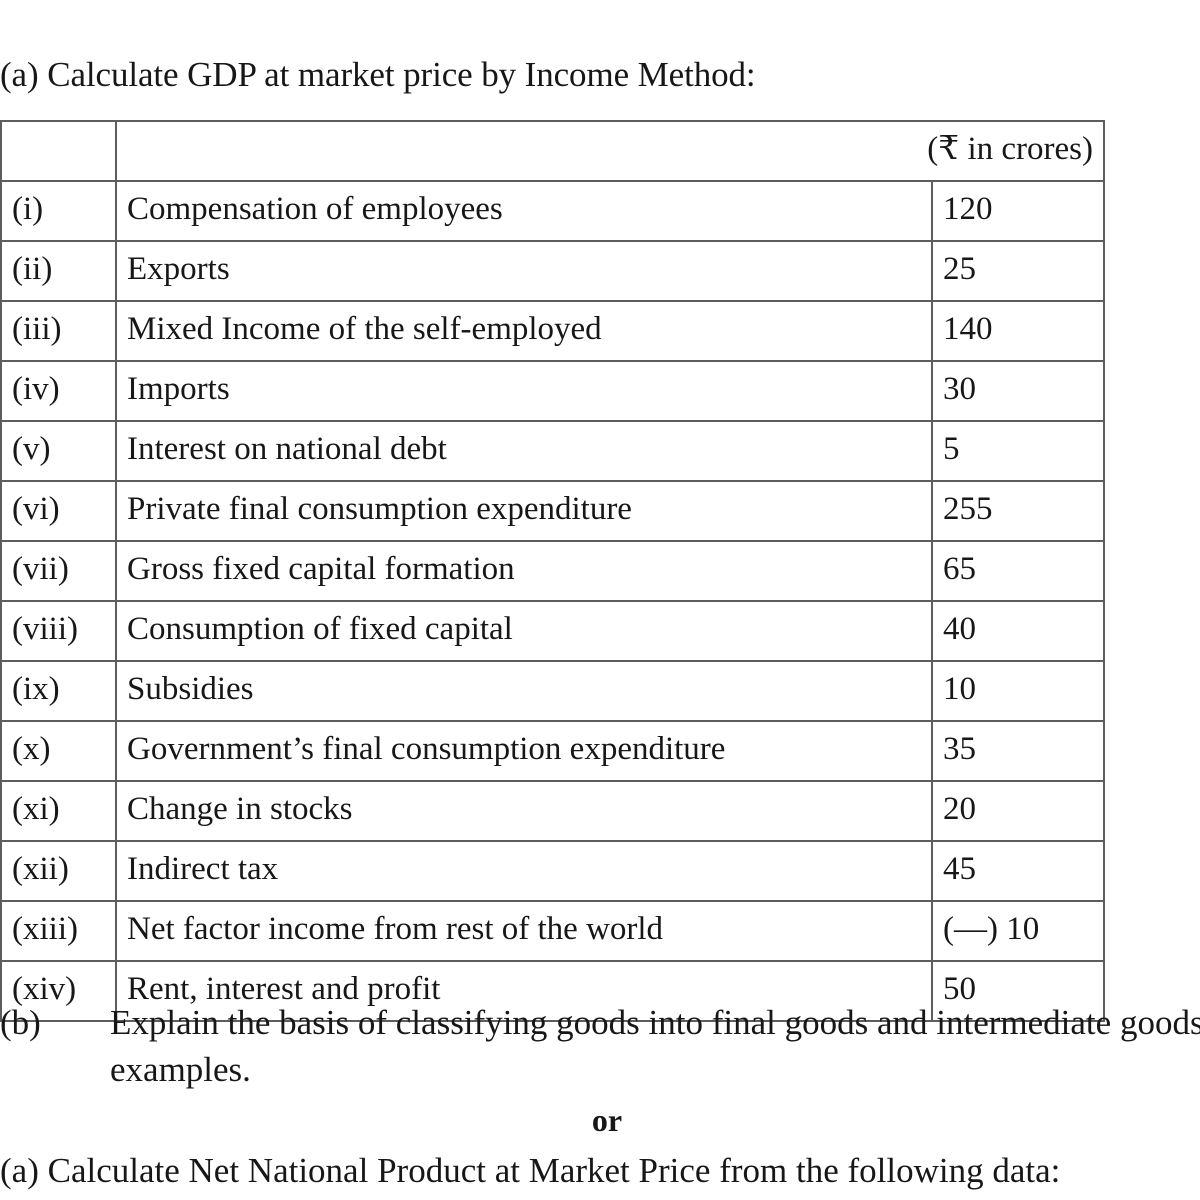  Describe the element at coordinates (524, 451) in the screenshot. I see `row-description: Interest on national debt` at that location.